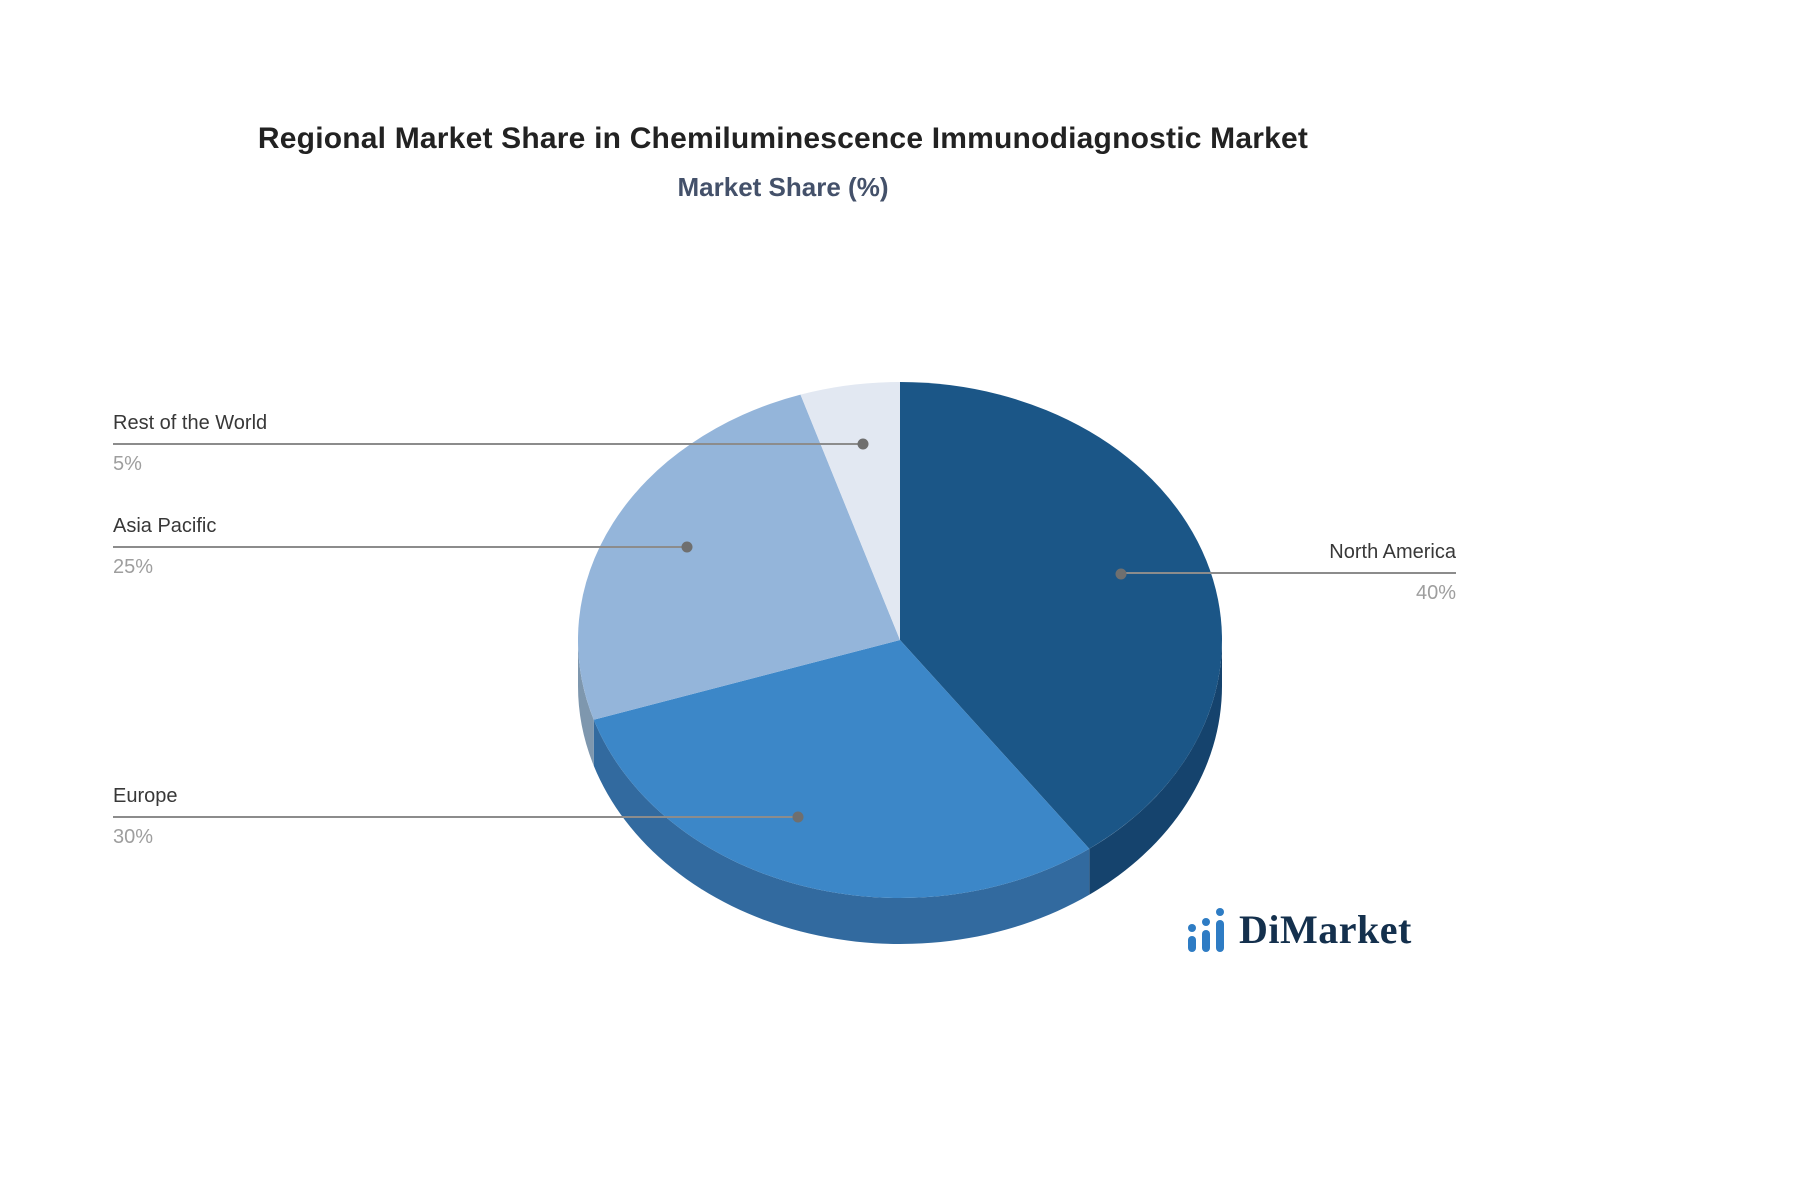  Describe the element at coordinates (1155, 767) in the screenshot. I see `pie-slice-side-north-america` at that location.